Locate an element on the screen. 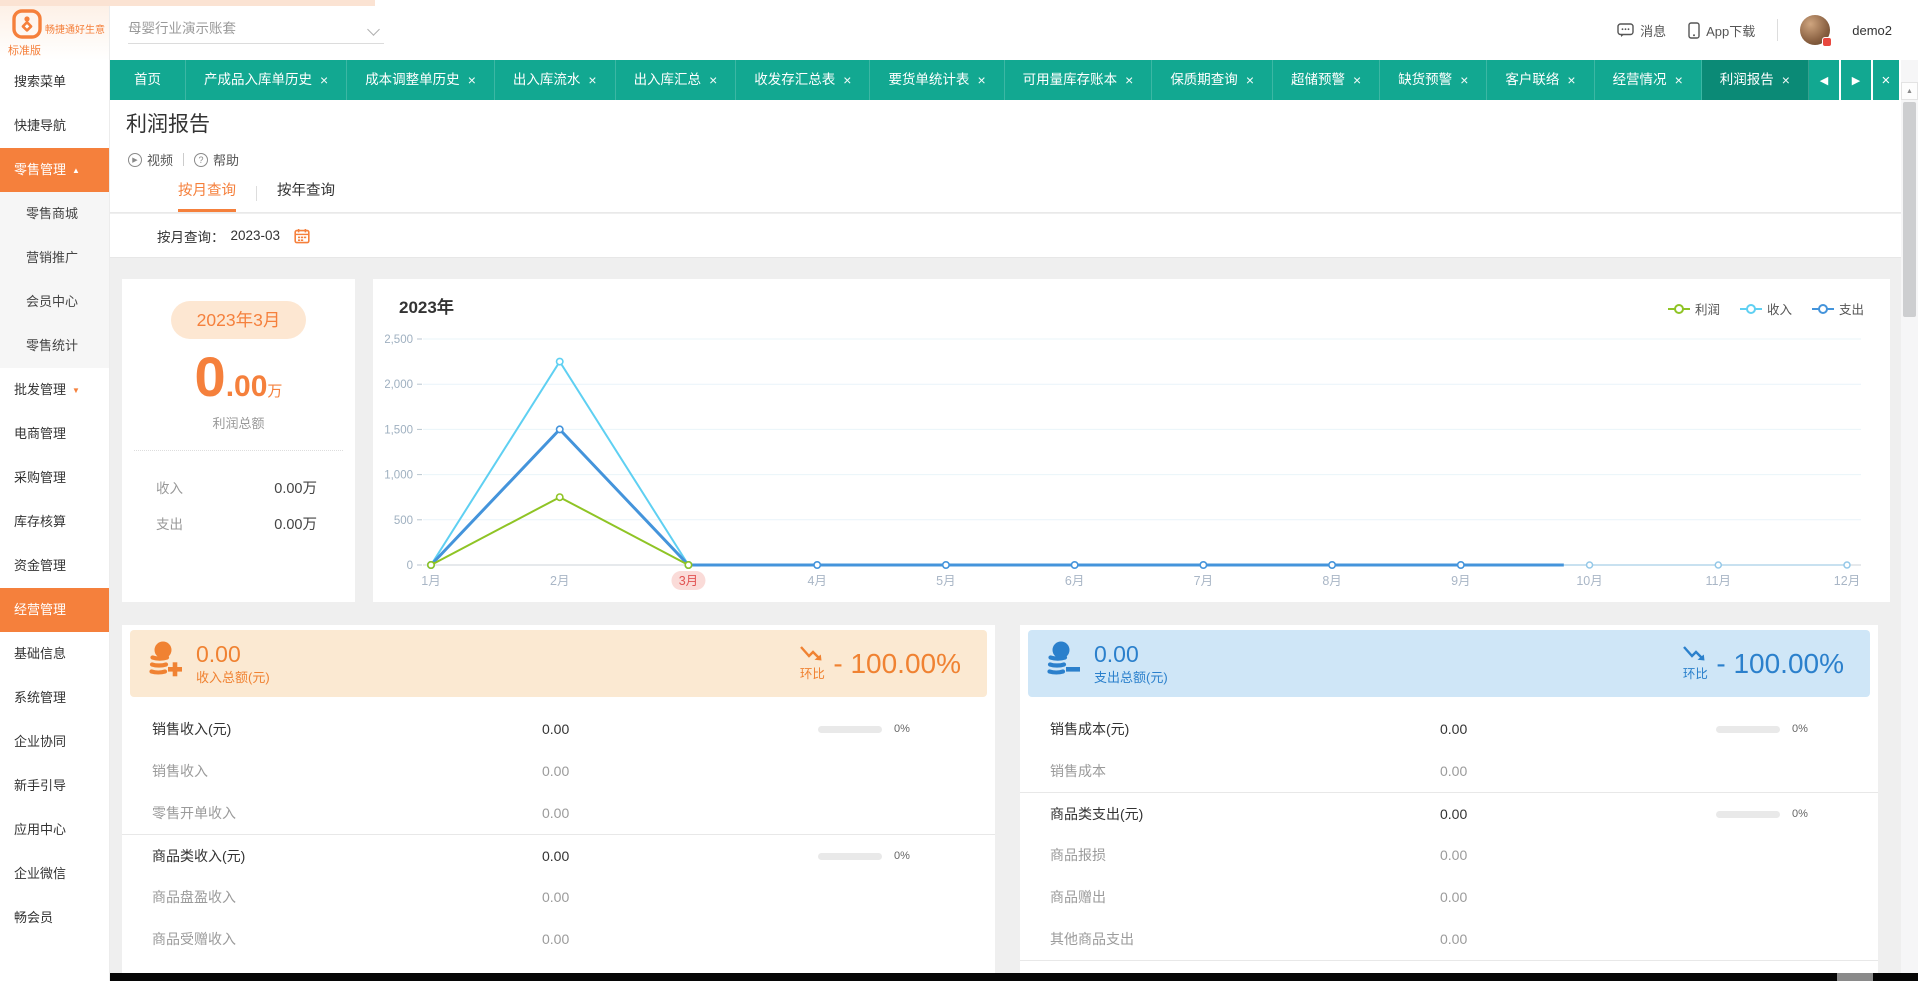 Image resolution: width=1918 pixels, height=981 pixels. query-tab-divider is located at coordinates (256, 193).